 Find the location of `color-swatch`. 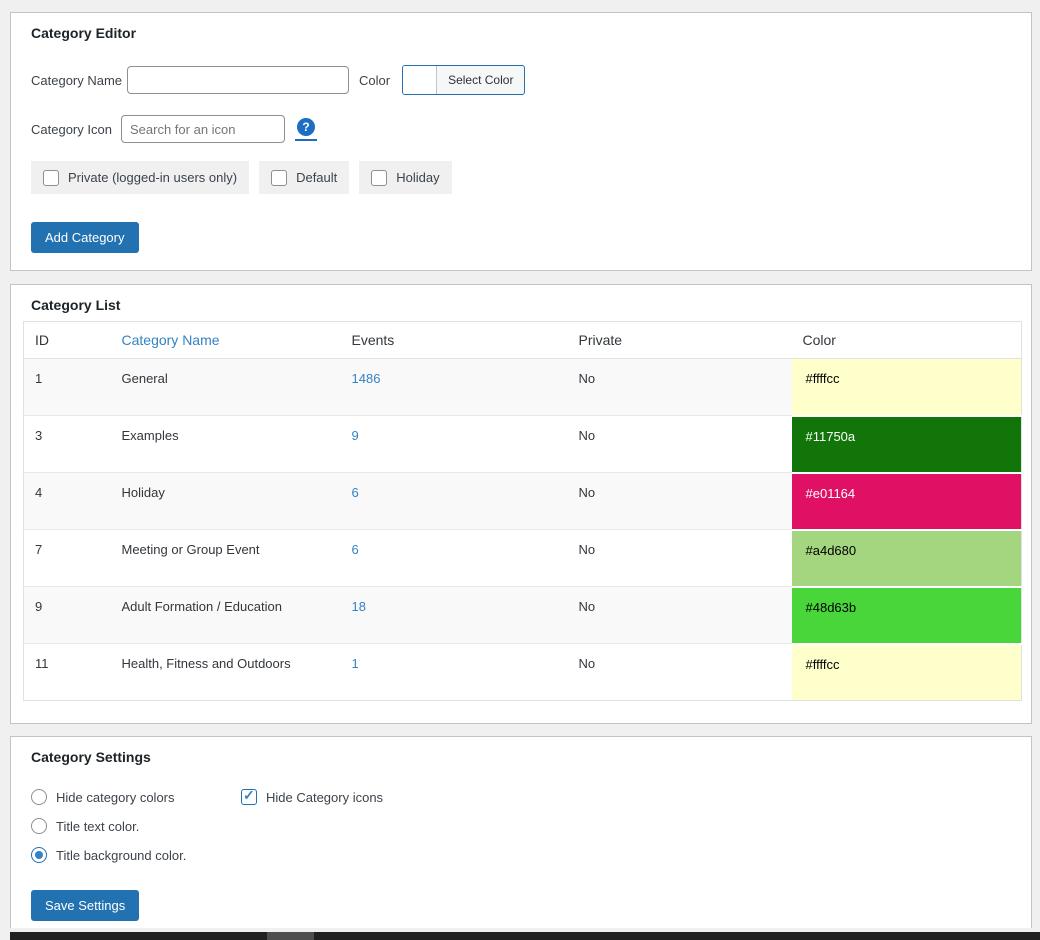

color-swatch is located at coordinates (420, 80).